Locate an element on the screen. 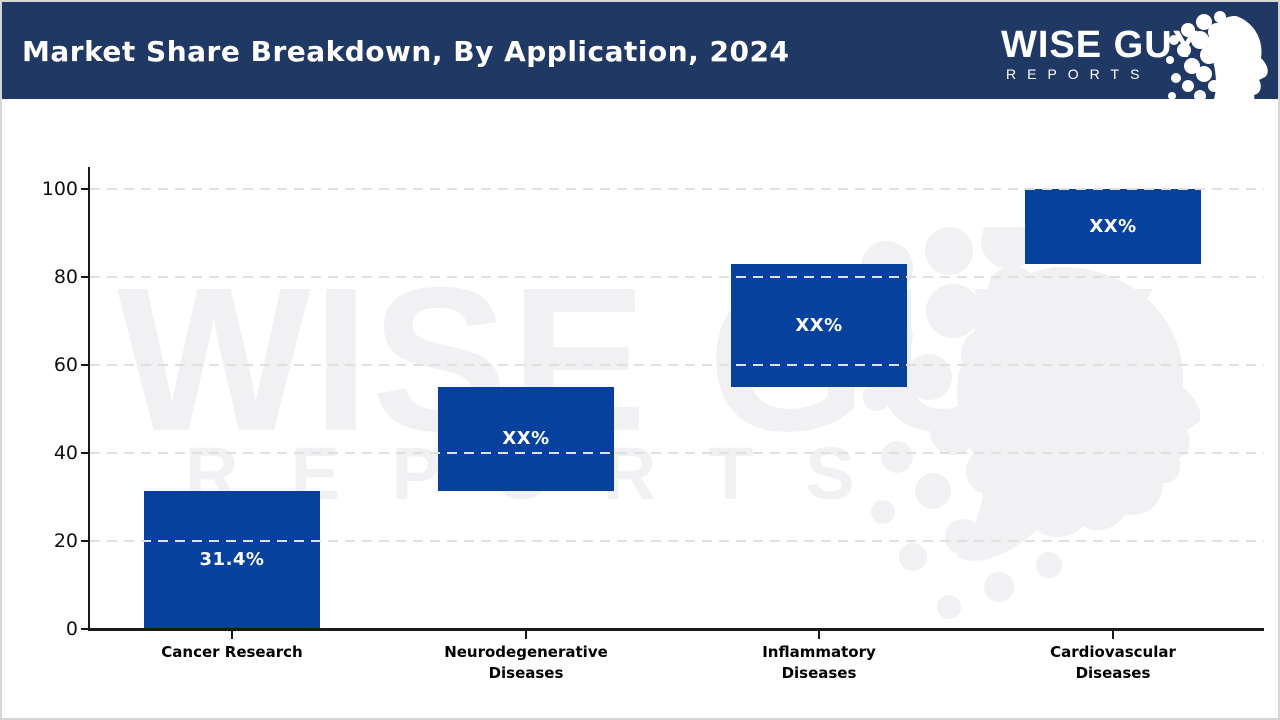 The height and width of the screenshot is (720, 1280). brand-logo: WISE GUY REPORTS is located at coordinates (1134, 67).